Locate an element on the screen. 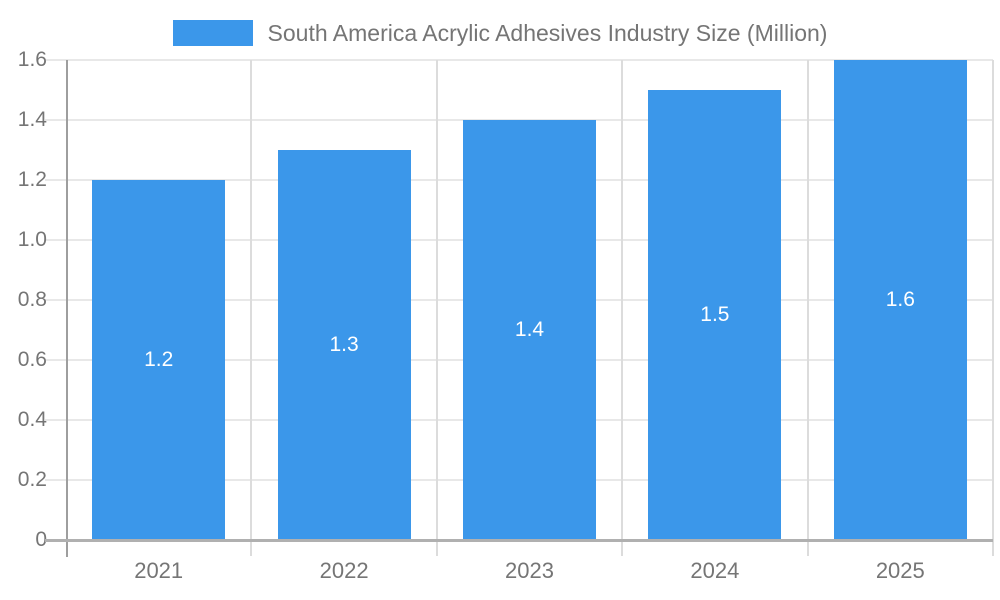 The image size is (1000, 600). bar-value-label: 1.6 is located at coordinates (900, 299).